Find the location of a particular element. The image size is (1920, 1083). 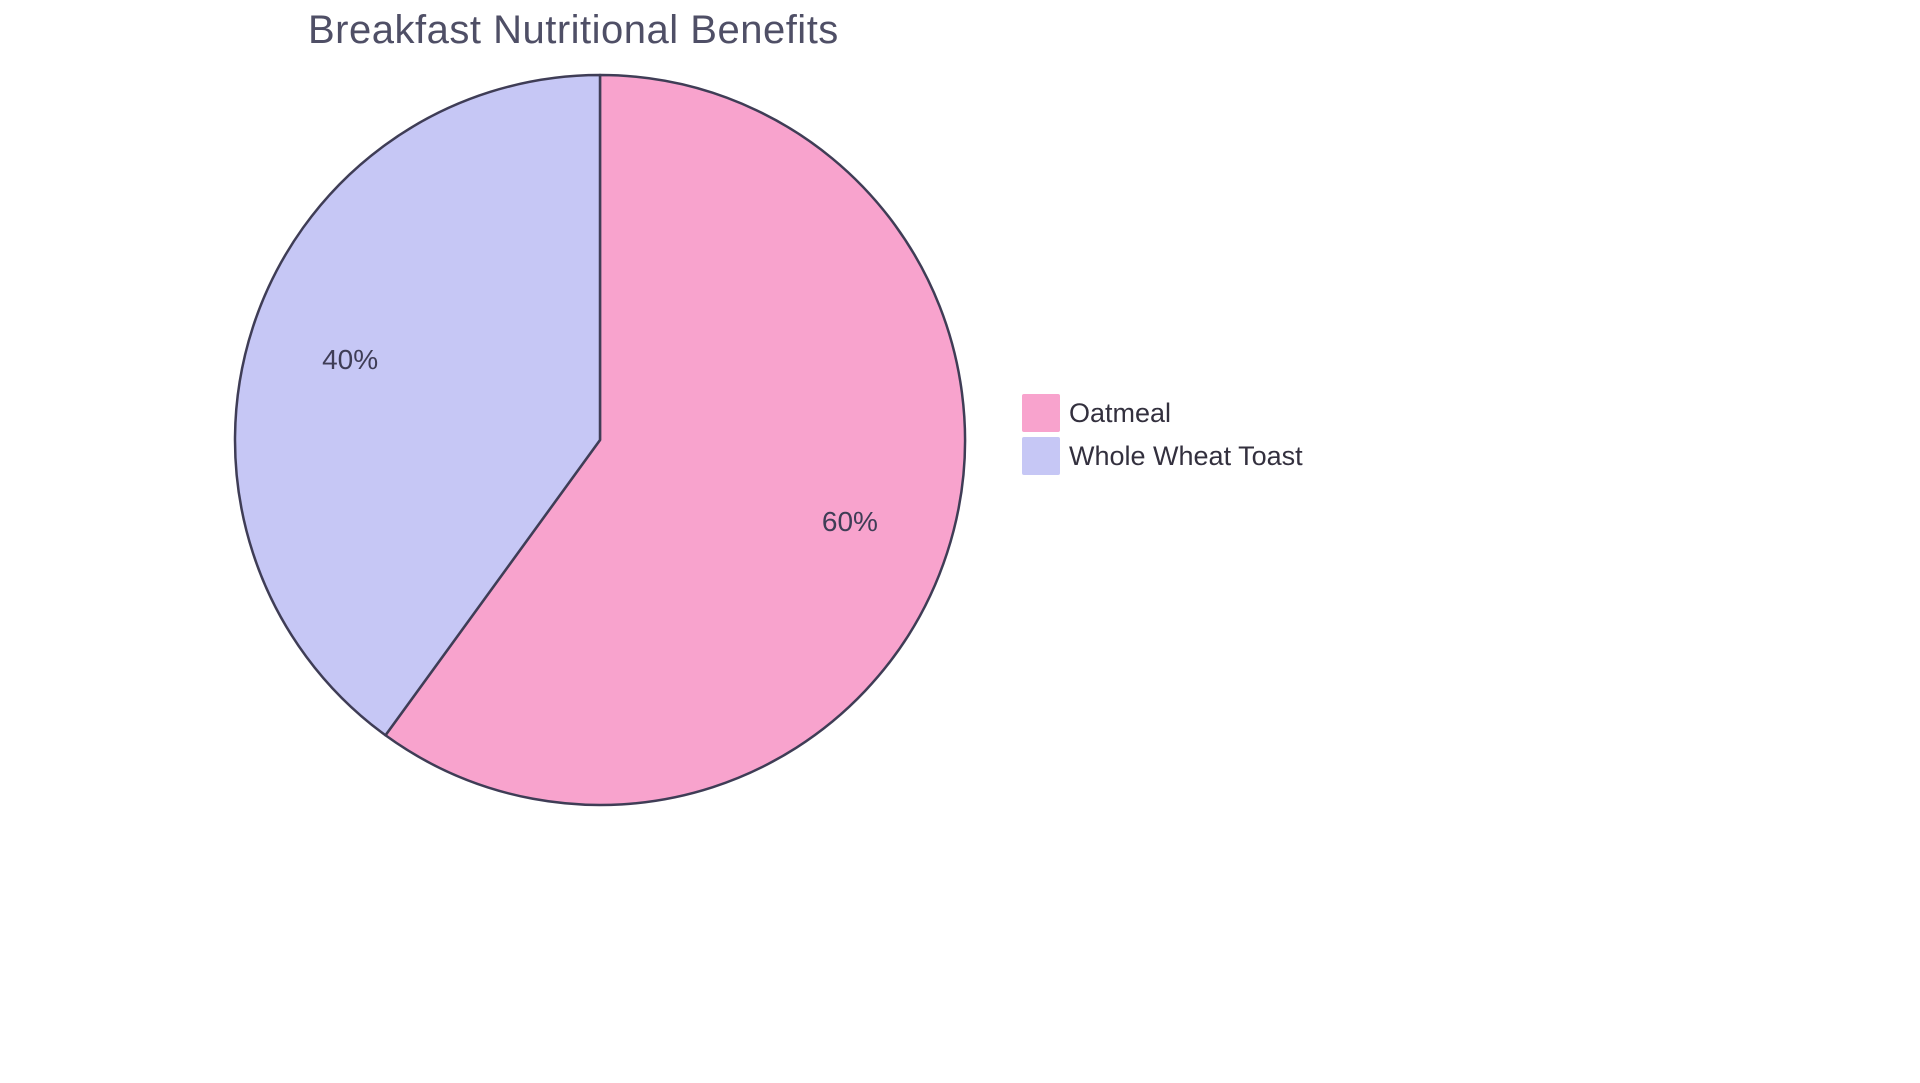

pie-percent-label-whole-wheat-toast: 40% is located at coordinates (350, 359).